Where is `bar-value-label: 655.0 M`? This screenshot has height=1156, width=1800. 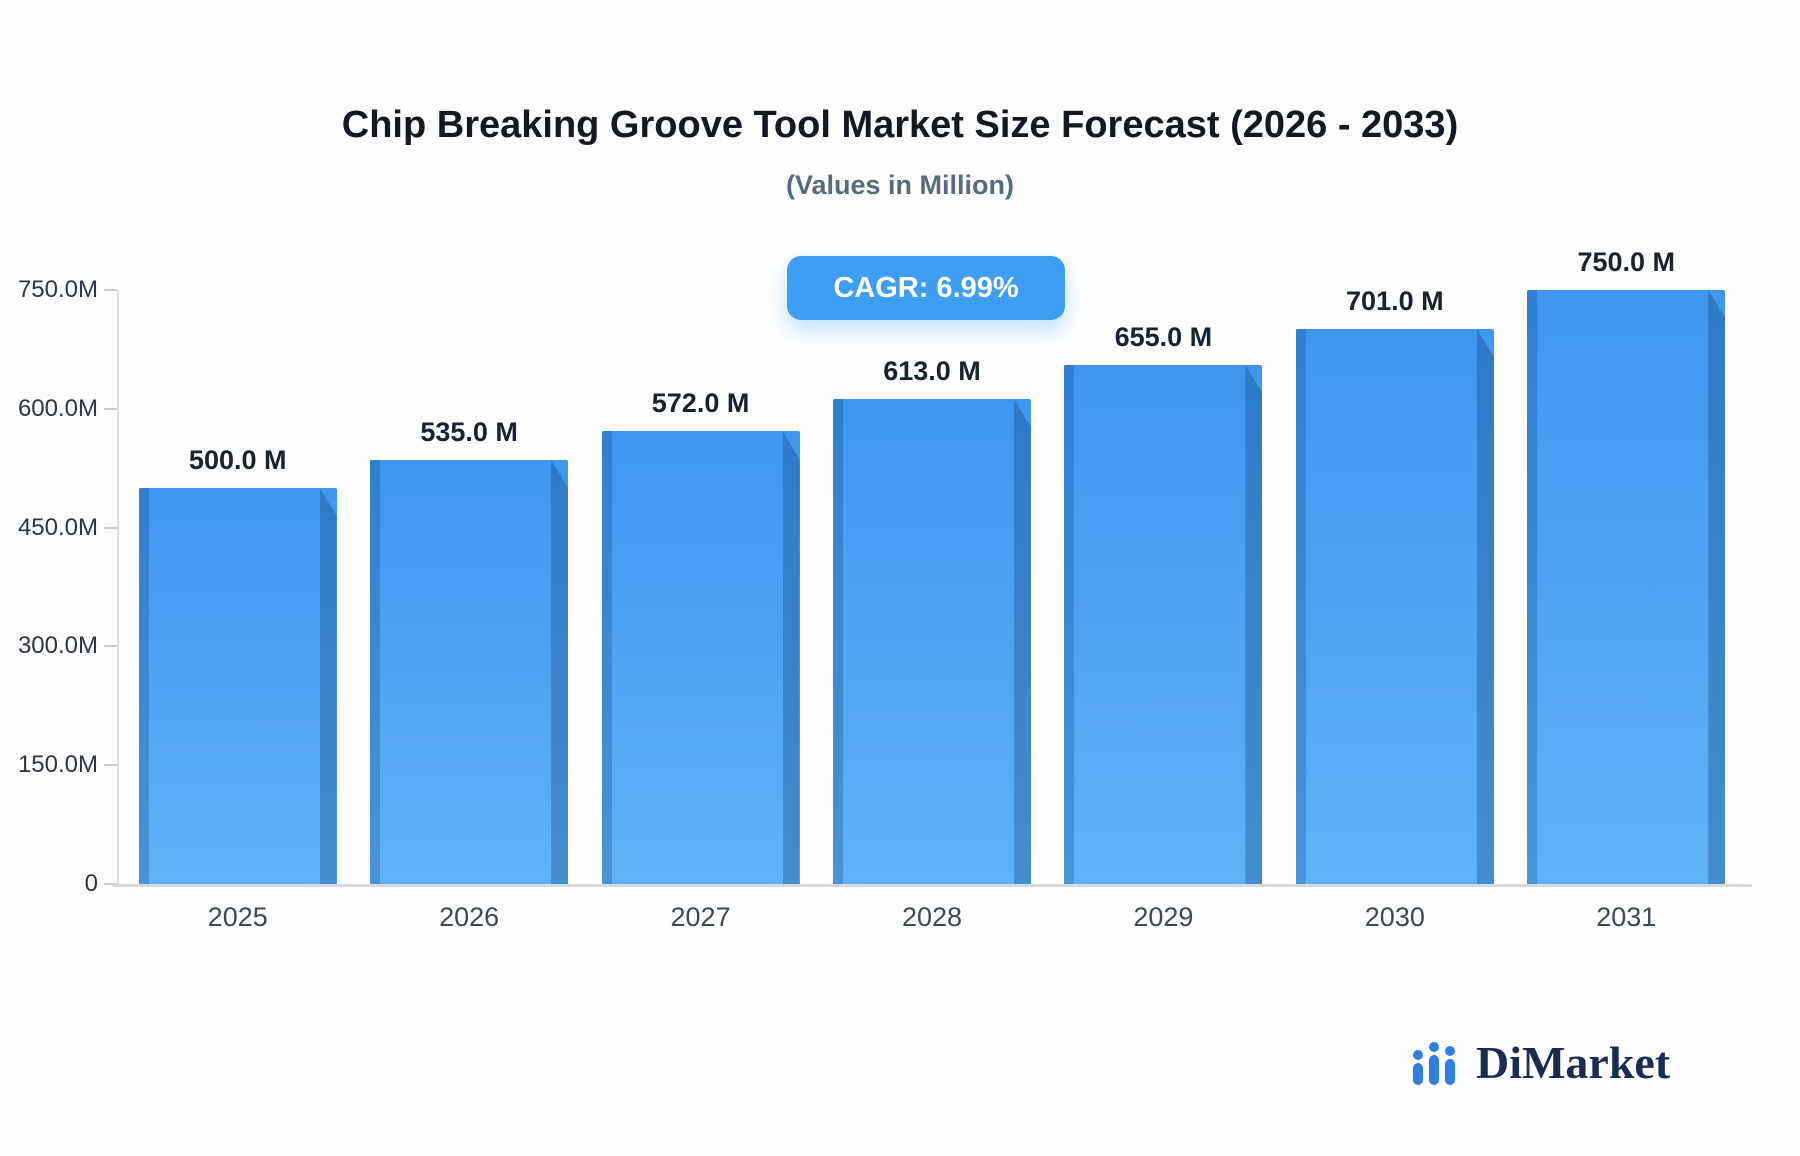
bar-value-label: 655.0 M is located at coordinates (1163, 337).